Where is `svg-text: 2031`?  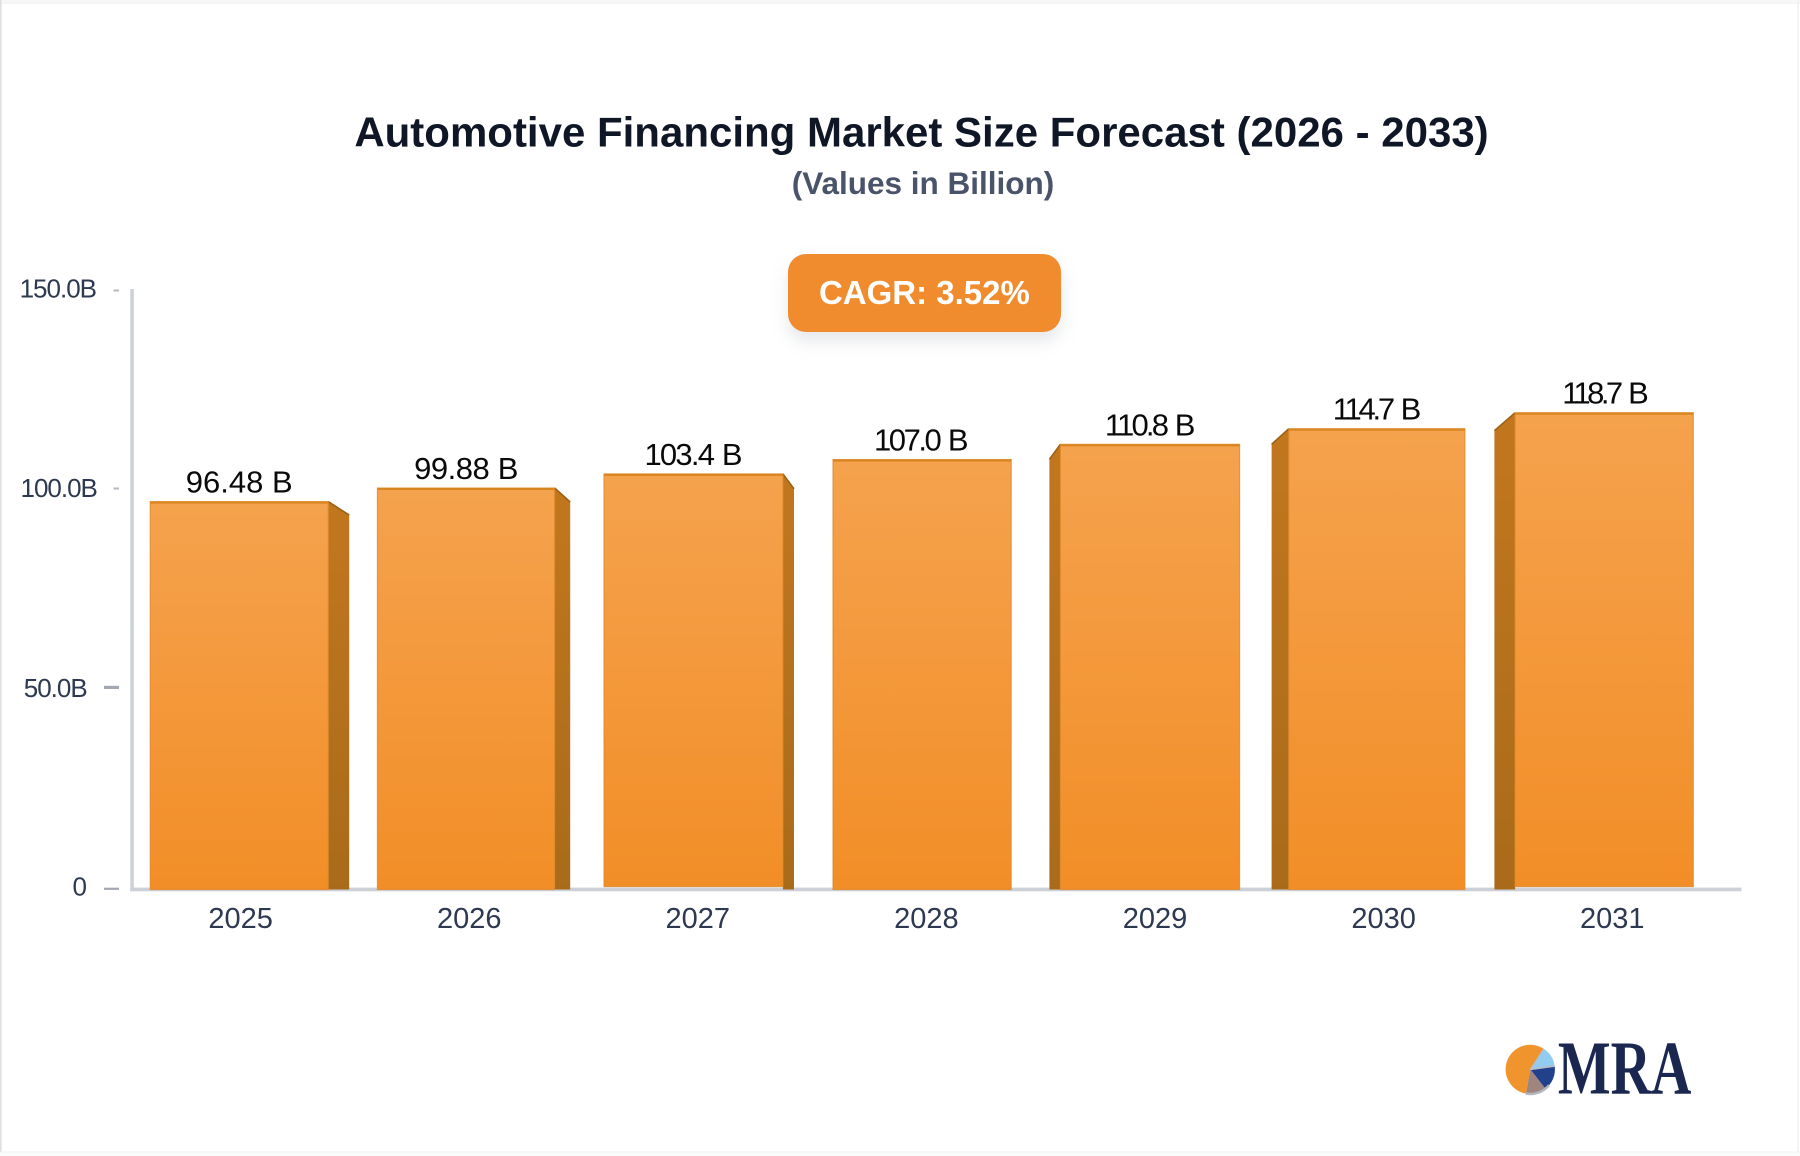 svg-text: 2031 is located at coordinates (1612, 919).